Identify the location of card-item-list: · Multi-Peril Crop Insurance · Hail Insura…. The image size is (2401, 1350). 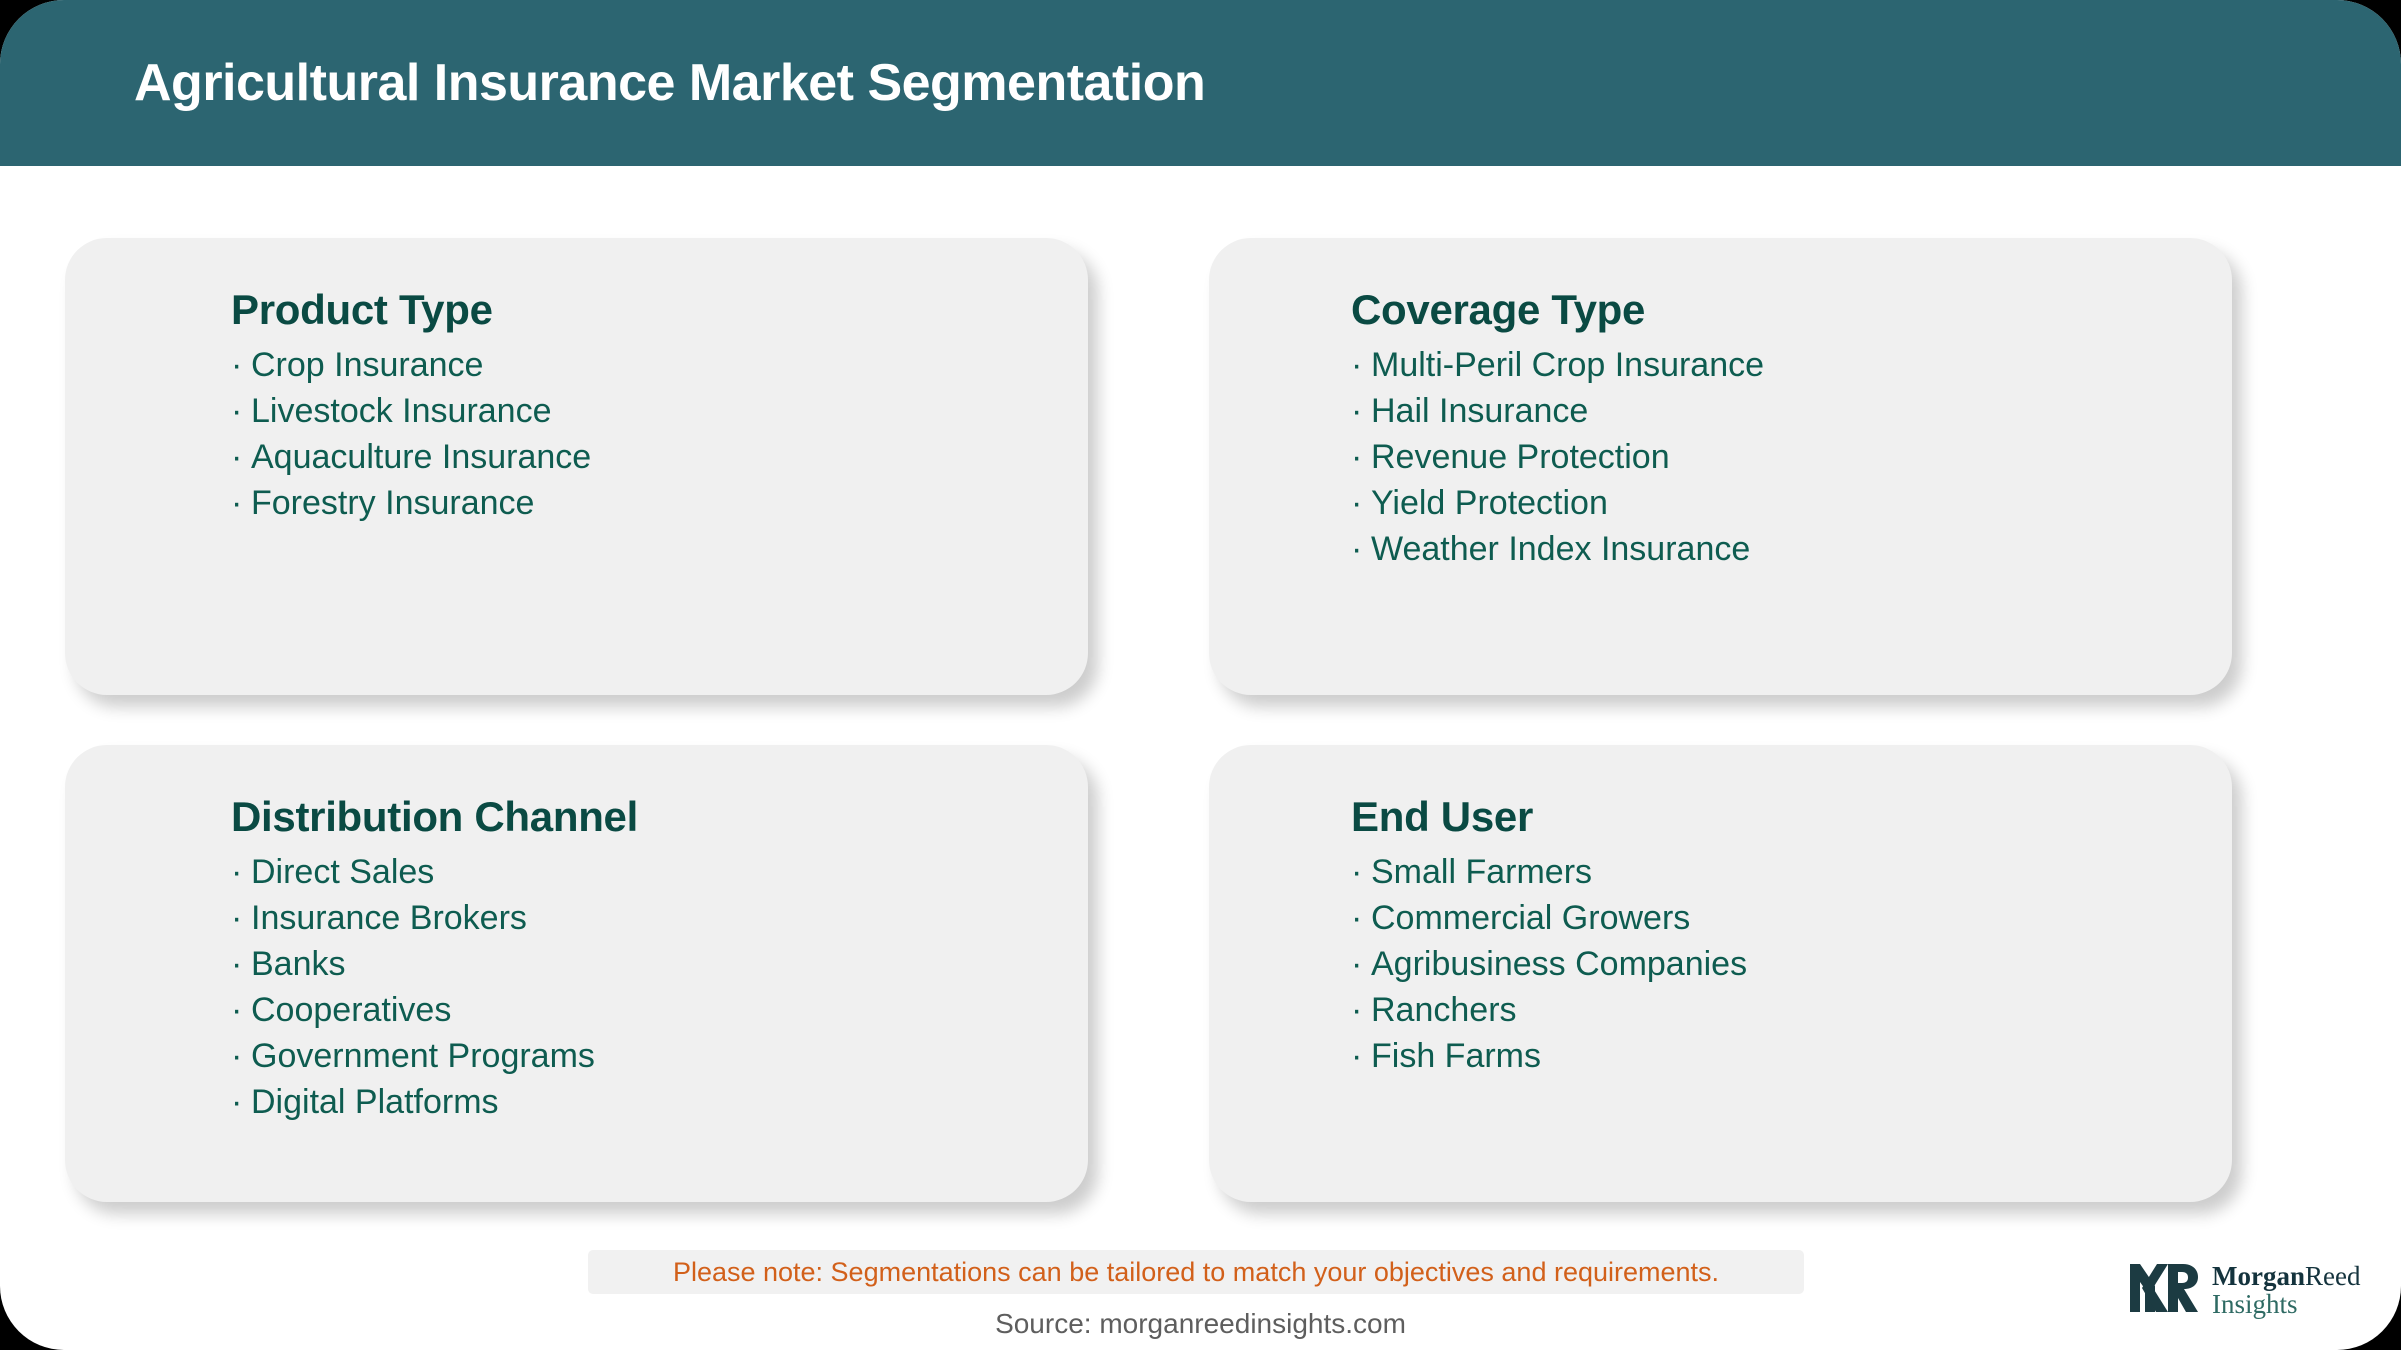
(1779, 457).